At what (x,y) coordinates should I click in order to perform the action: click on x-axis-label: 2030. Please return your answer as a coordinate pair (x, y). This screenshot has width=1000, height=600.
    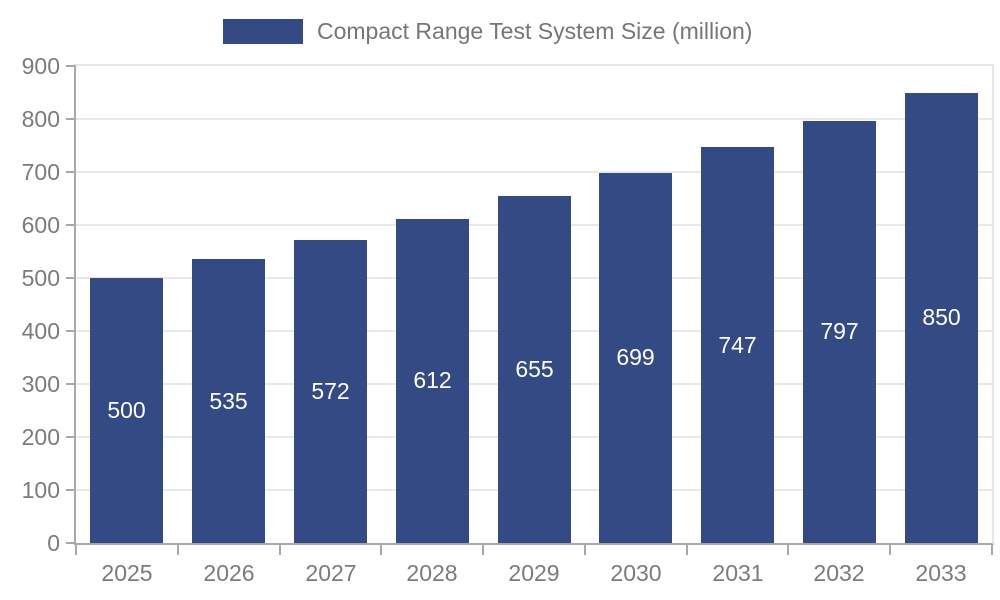
    Looking at the image, I should click on (636, 573).